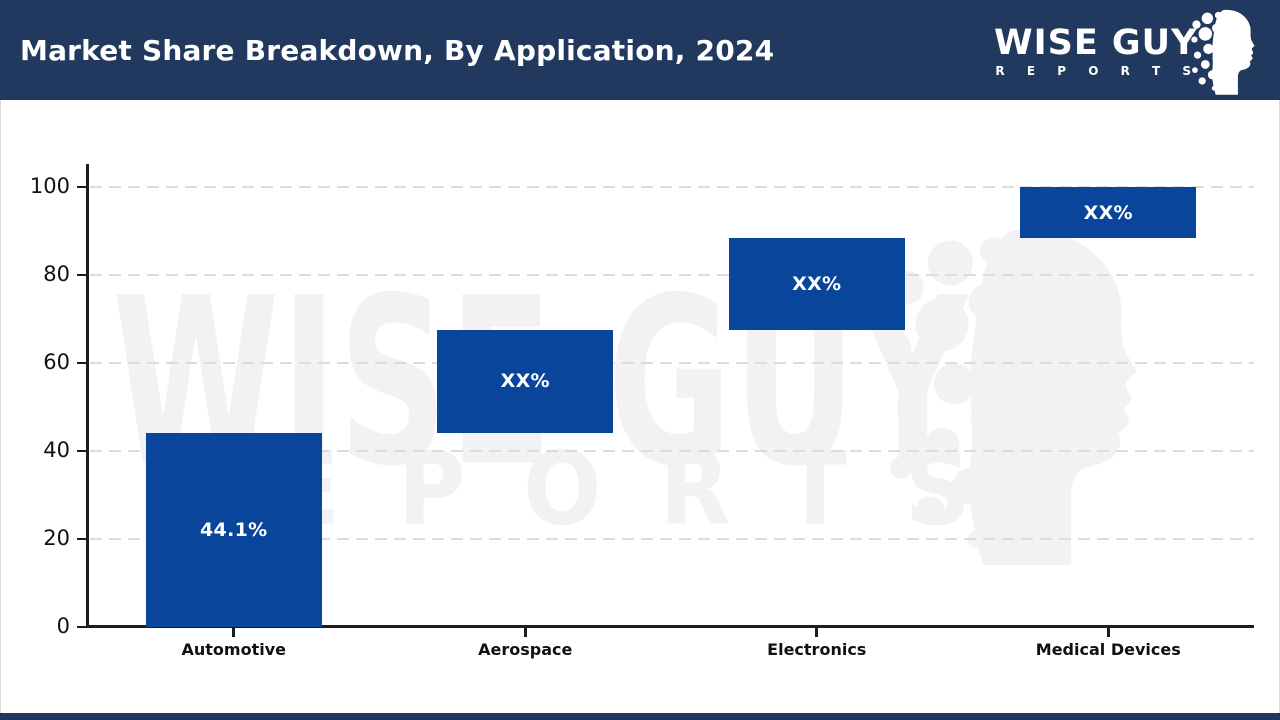 The image size is (1280, 720). What do you see at coordinates (56, 274) in the screenshot?
I see `y-tick-label-80: 80` at bounding box center [56, 274].